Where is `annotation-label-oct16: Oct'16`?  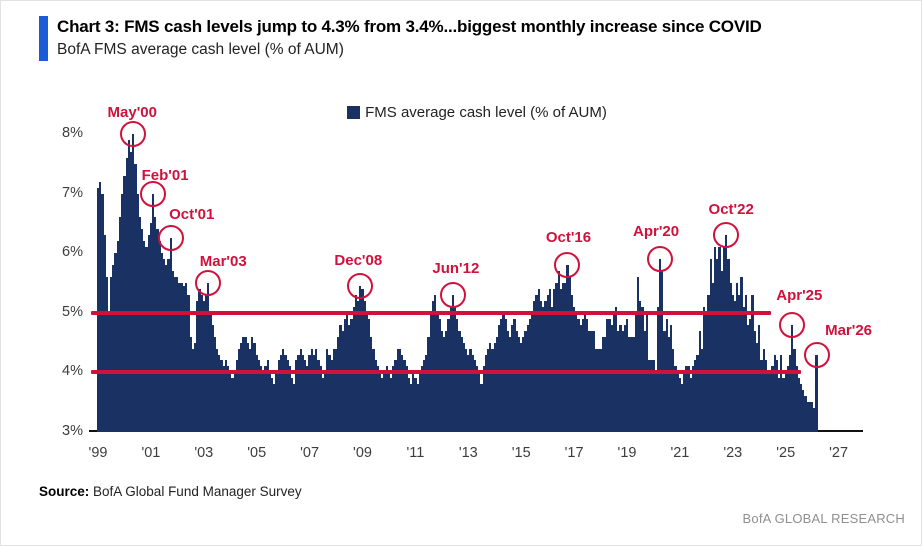
annotation-label-oct16: Oct'16 is located at coordinates (568, 238).